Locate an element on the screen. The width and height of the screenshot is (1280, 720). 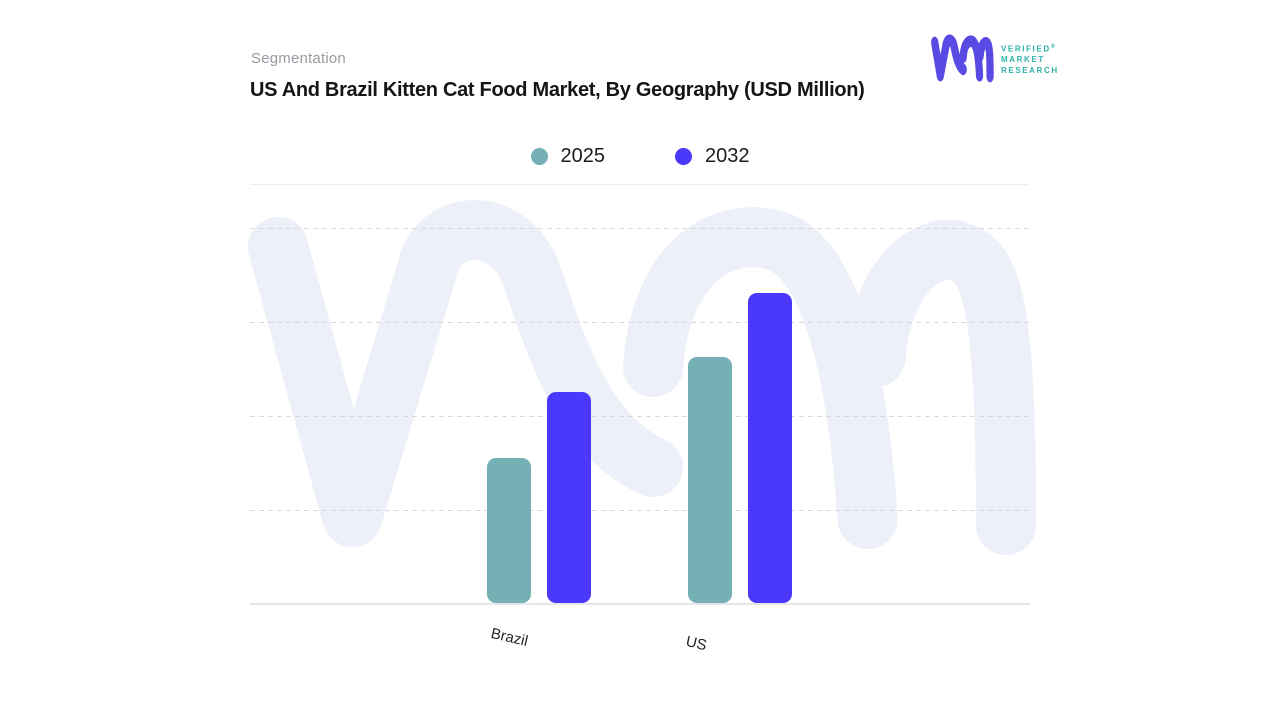
brand-line-3: RESEARCH is located at coordinates (1030, 71).